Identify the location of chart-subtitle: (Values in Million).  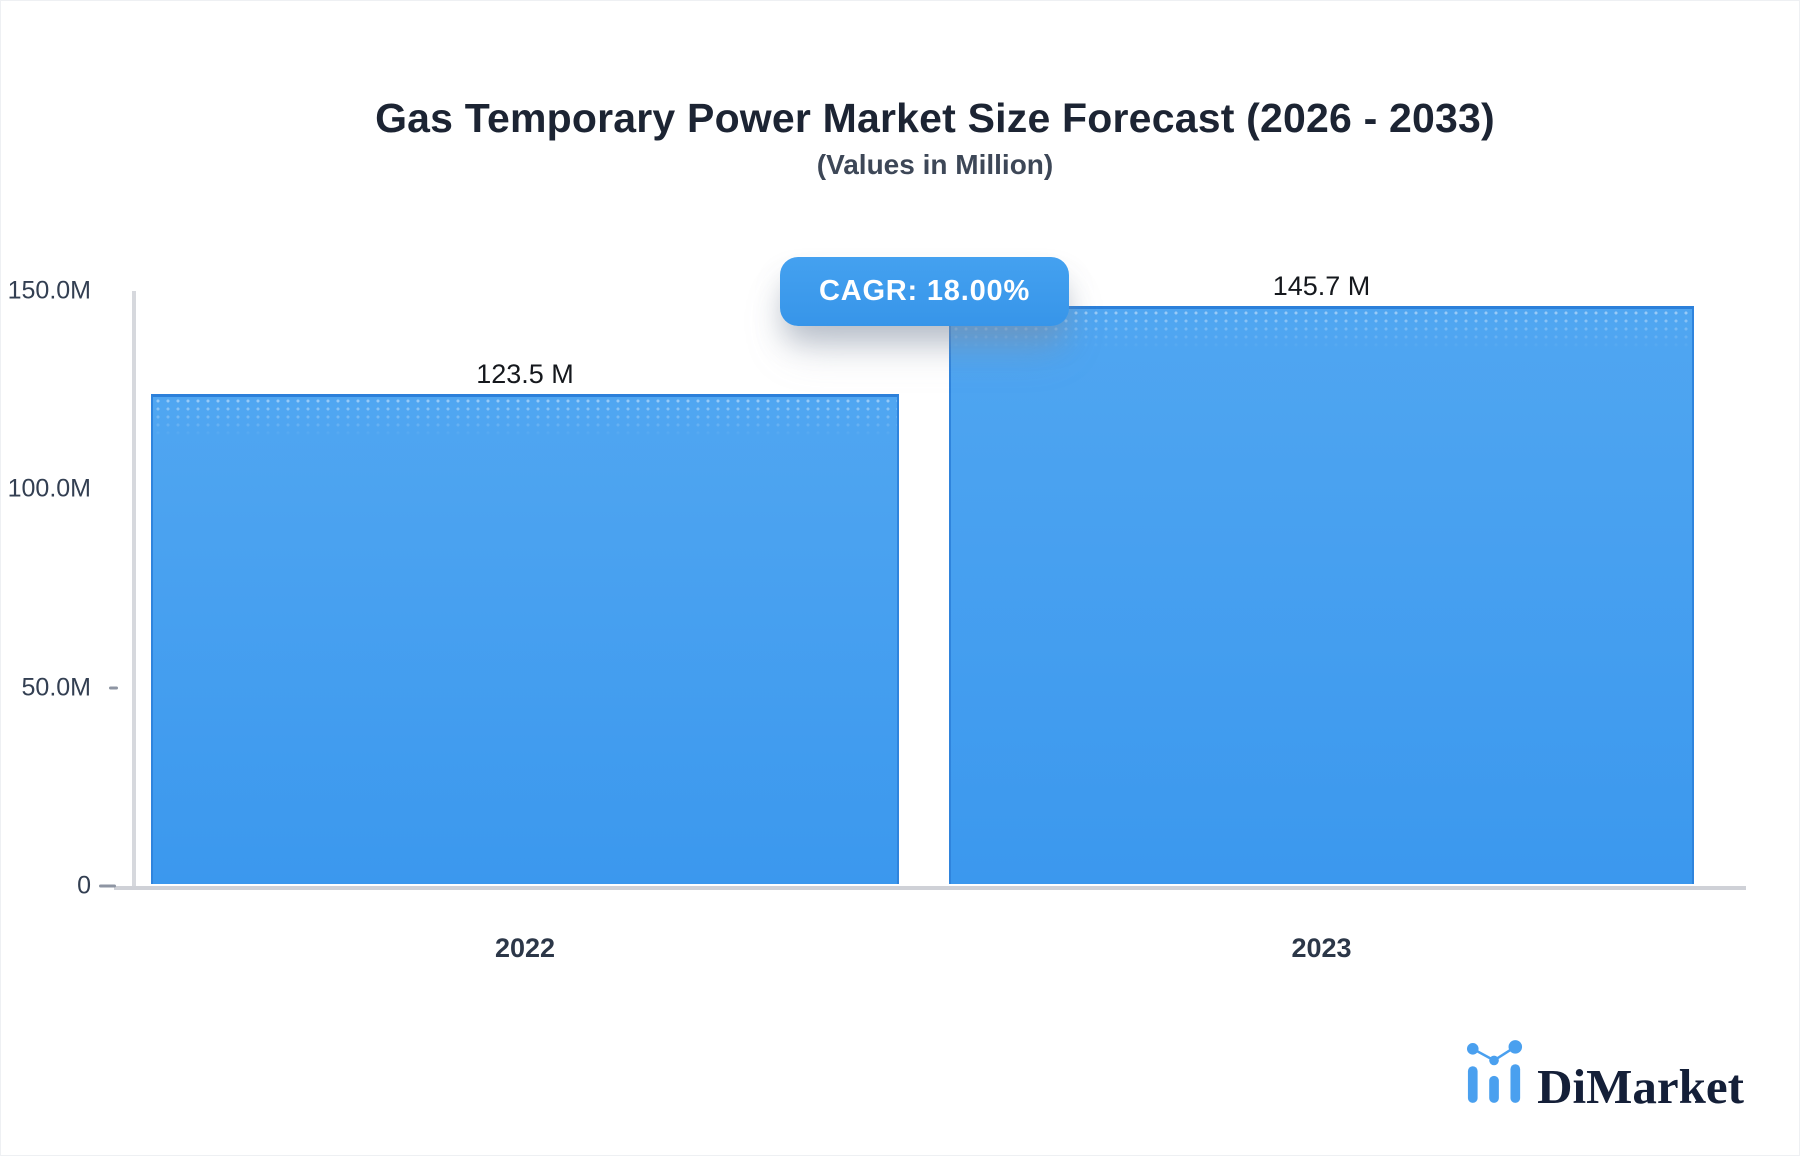
(935, 164).